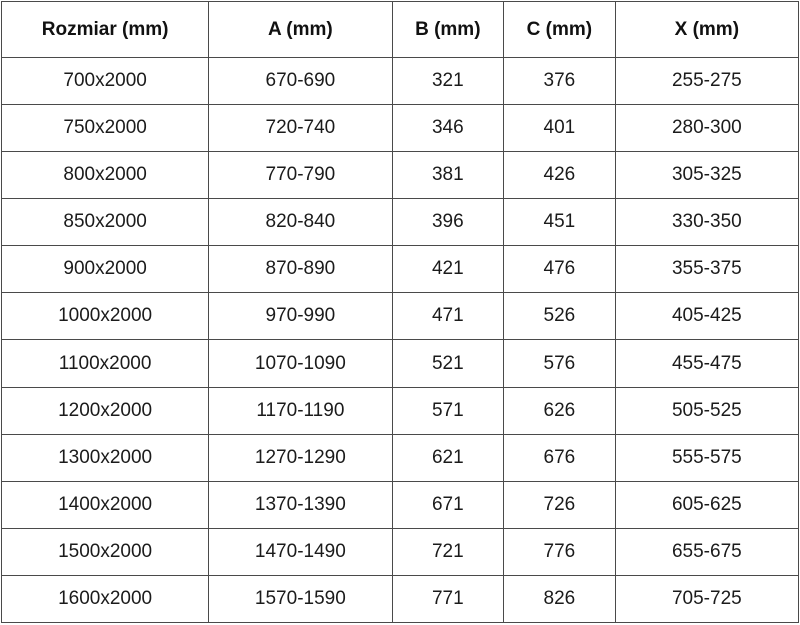 The width and height of the screenshot is (800, 625). What do you see at coordinates (707, 81) in the screenshot?
I see `table-cell: 255-275` at bounding box center [707, 81].